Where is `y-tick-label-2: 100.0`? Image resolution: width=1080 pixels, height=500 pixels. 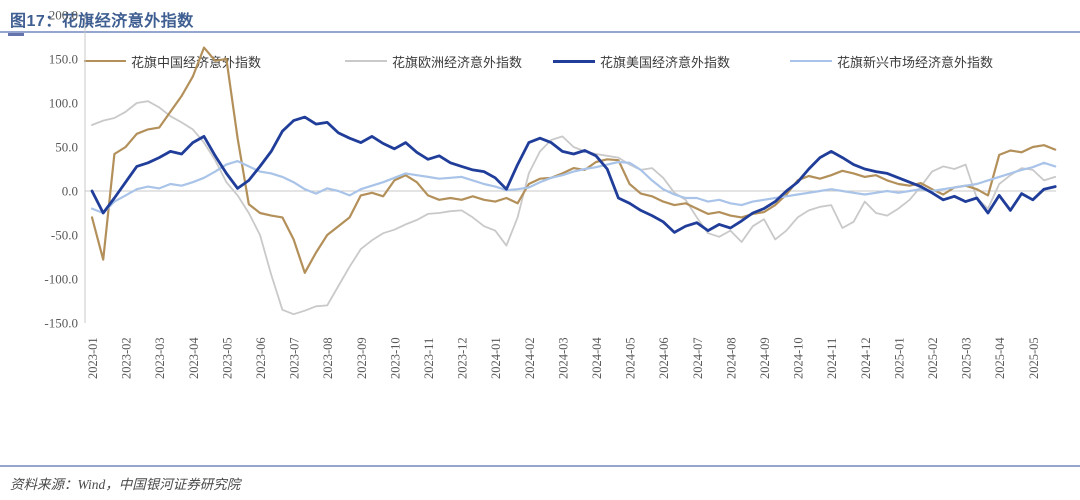
y-tick-label-2: 100.0 is located at coordinates (63, 103).